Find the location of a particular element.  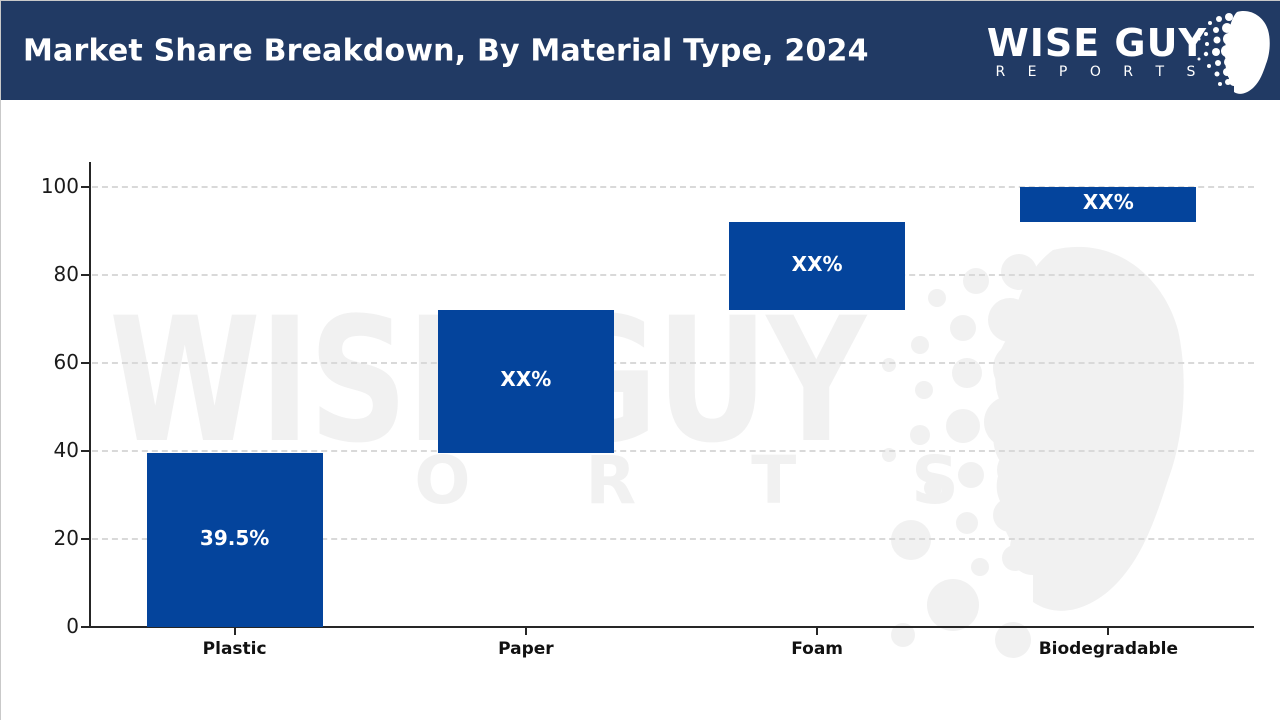

wiseguy-logo: WISE GUY R E P O R T S is located at coordinates (1131, 51).